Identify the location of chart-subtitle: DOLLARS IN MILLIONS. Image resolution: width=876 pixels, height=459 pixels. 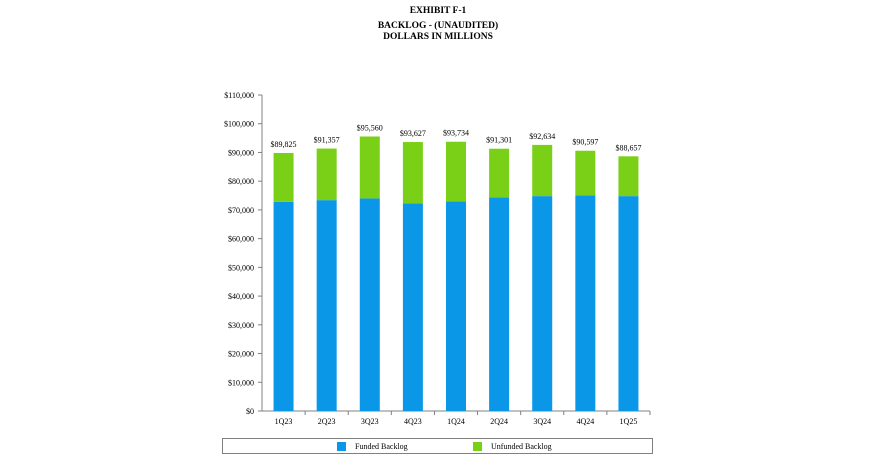
(438, 37).